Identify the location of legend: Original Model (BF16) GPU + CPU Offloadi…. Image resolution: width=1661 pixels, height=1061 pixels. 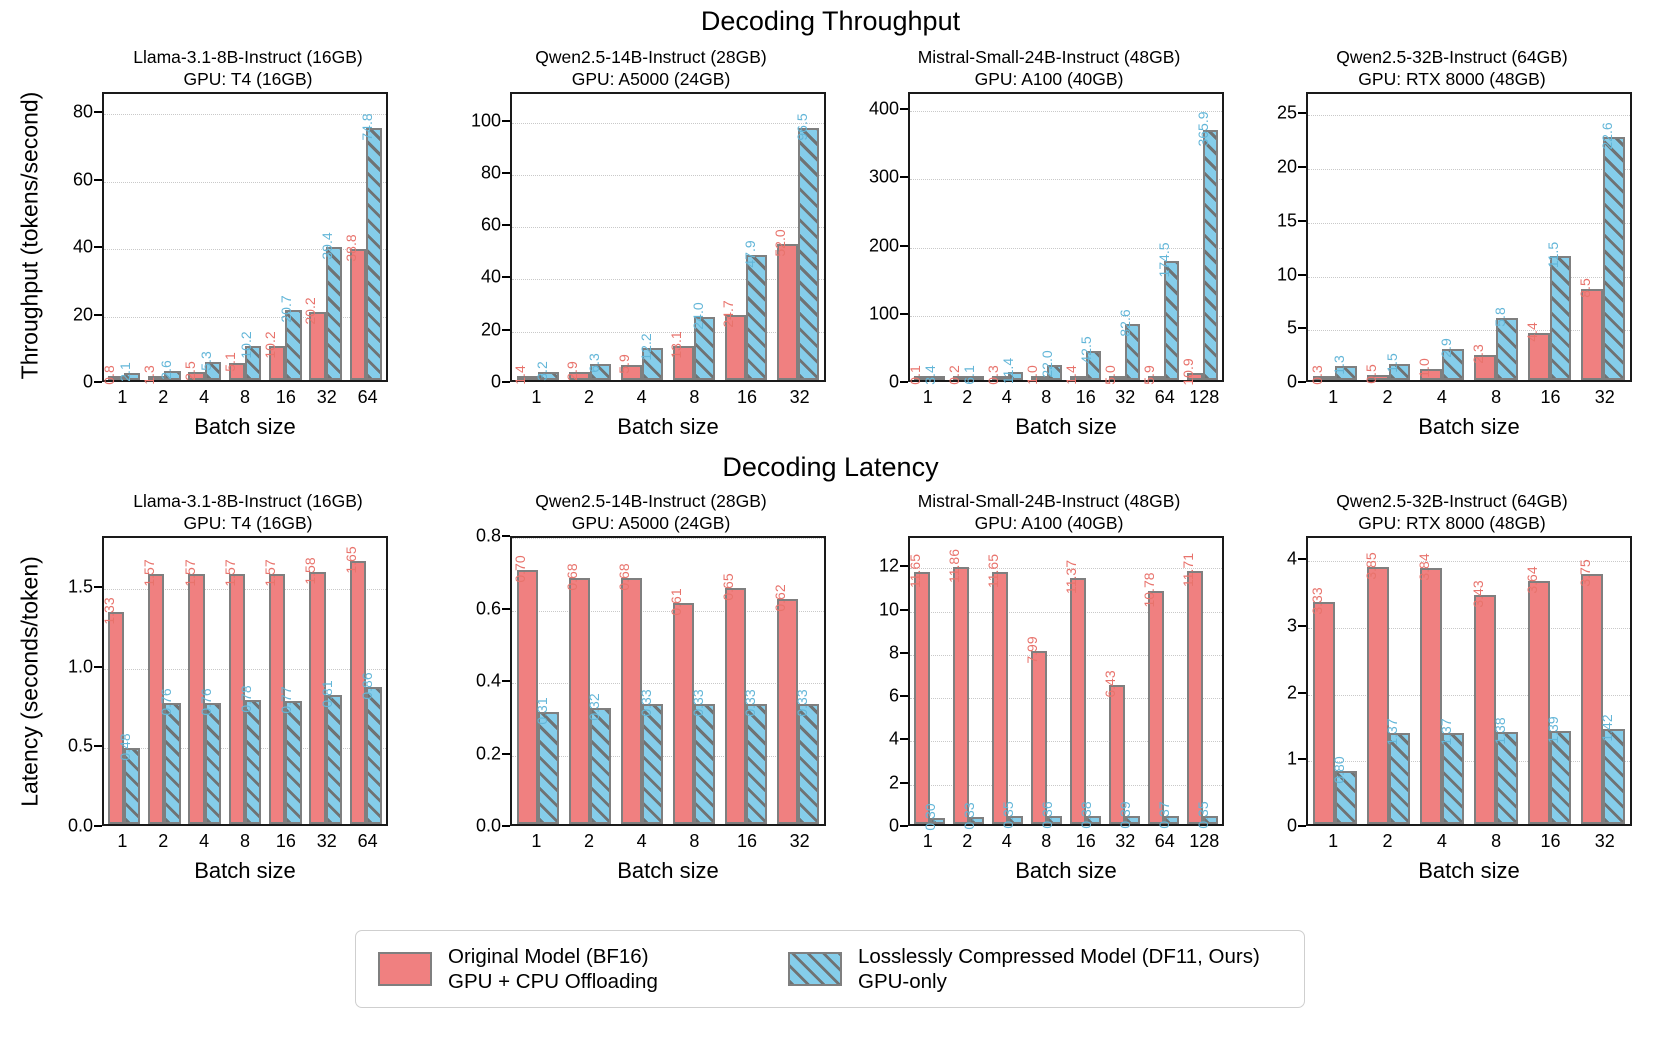
(830, 969).